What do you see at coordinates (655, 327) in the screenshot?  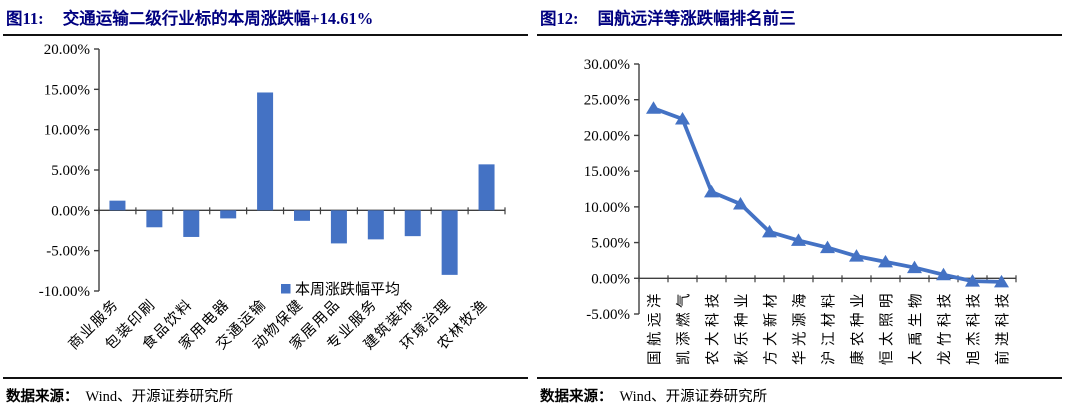 I see `x-category-label: 国航远洋` at bounding box center [655, 327].